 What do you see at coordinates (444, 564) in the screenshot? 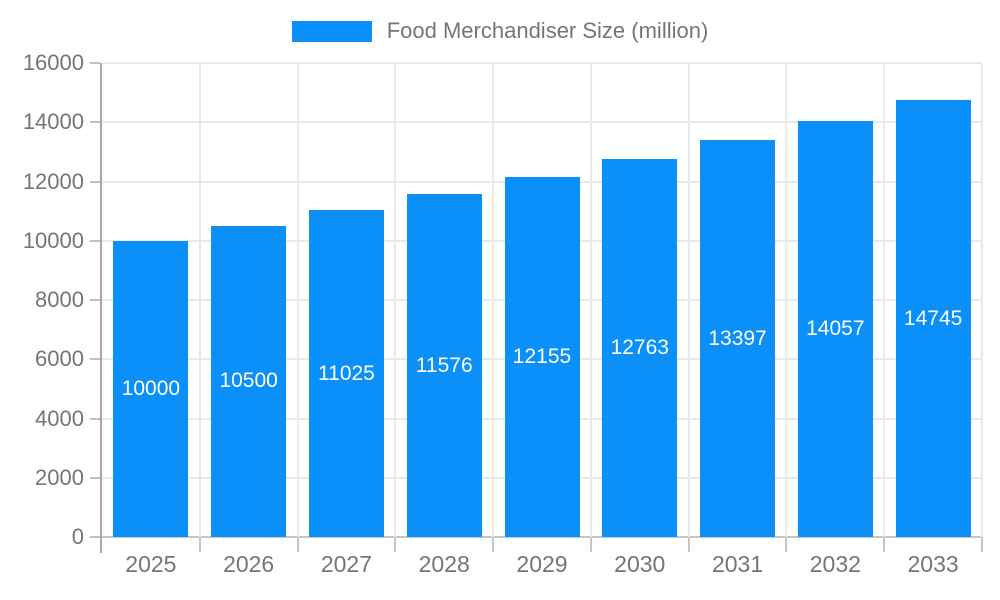
I see `x-tick-label: 2028` at bounding box center [444, 564].